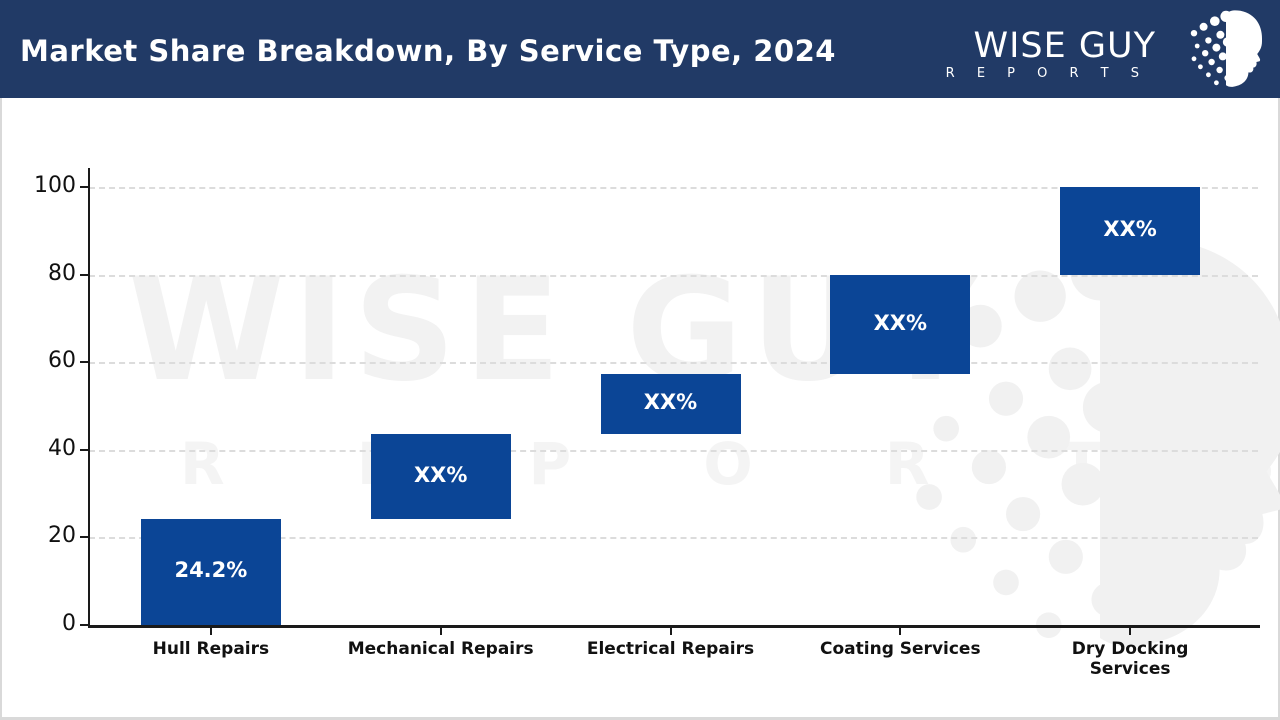 The image size is (1280, 720). I want to click on bar-value-label: 24.2%, so click(211, 570).